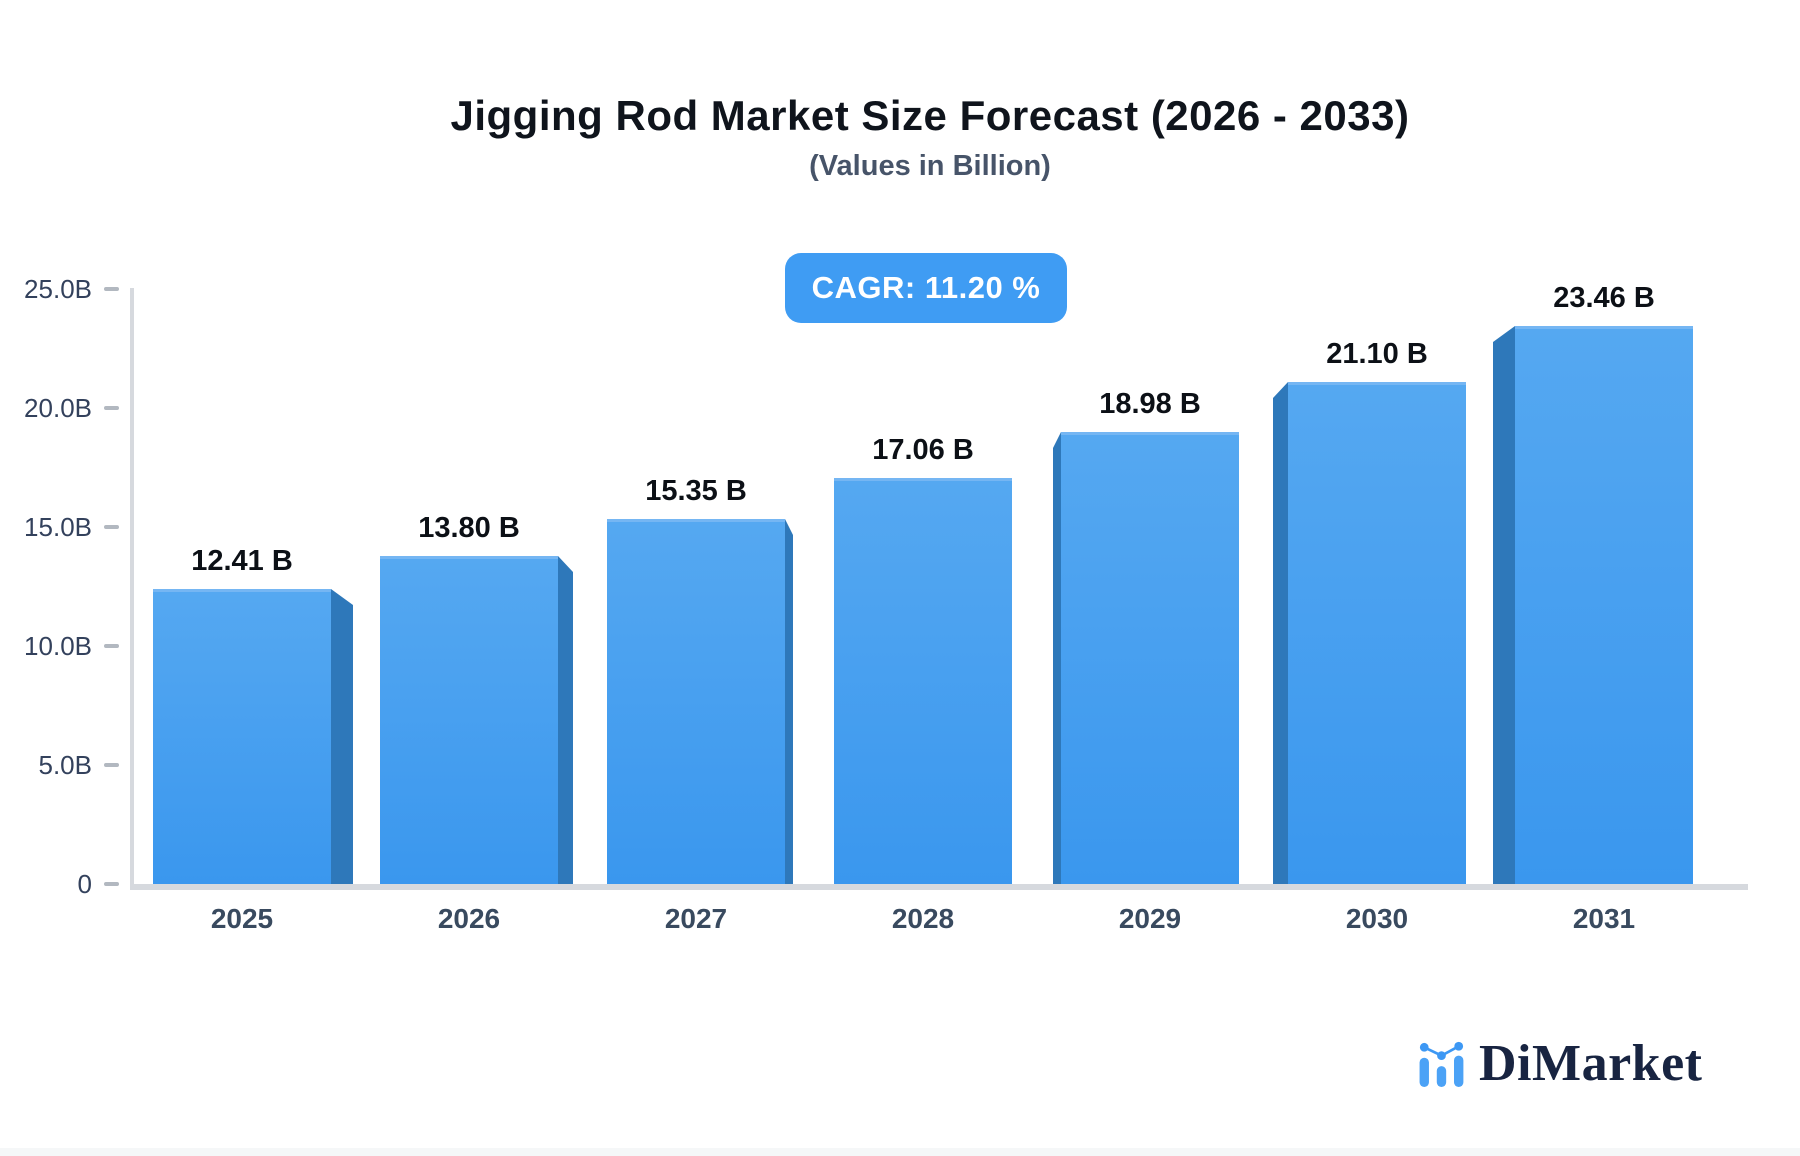 The height and width of the screenshot is (1156, 1800). Describe the element at coordinates (696, 491) in the screenshot. I see `bar-value-label: 15.35 B` at that location.